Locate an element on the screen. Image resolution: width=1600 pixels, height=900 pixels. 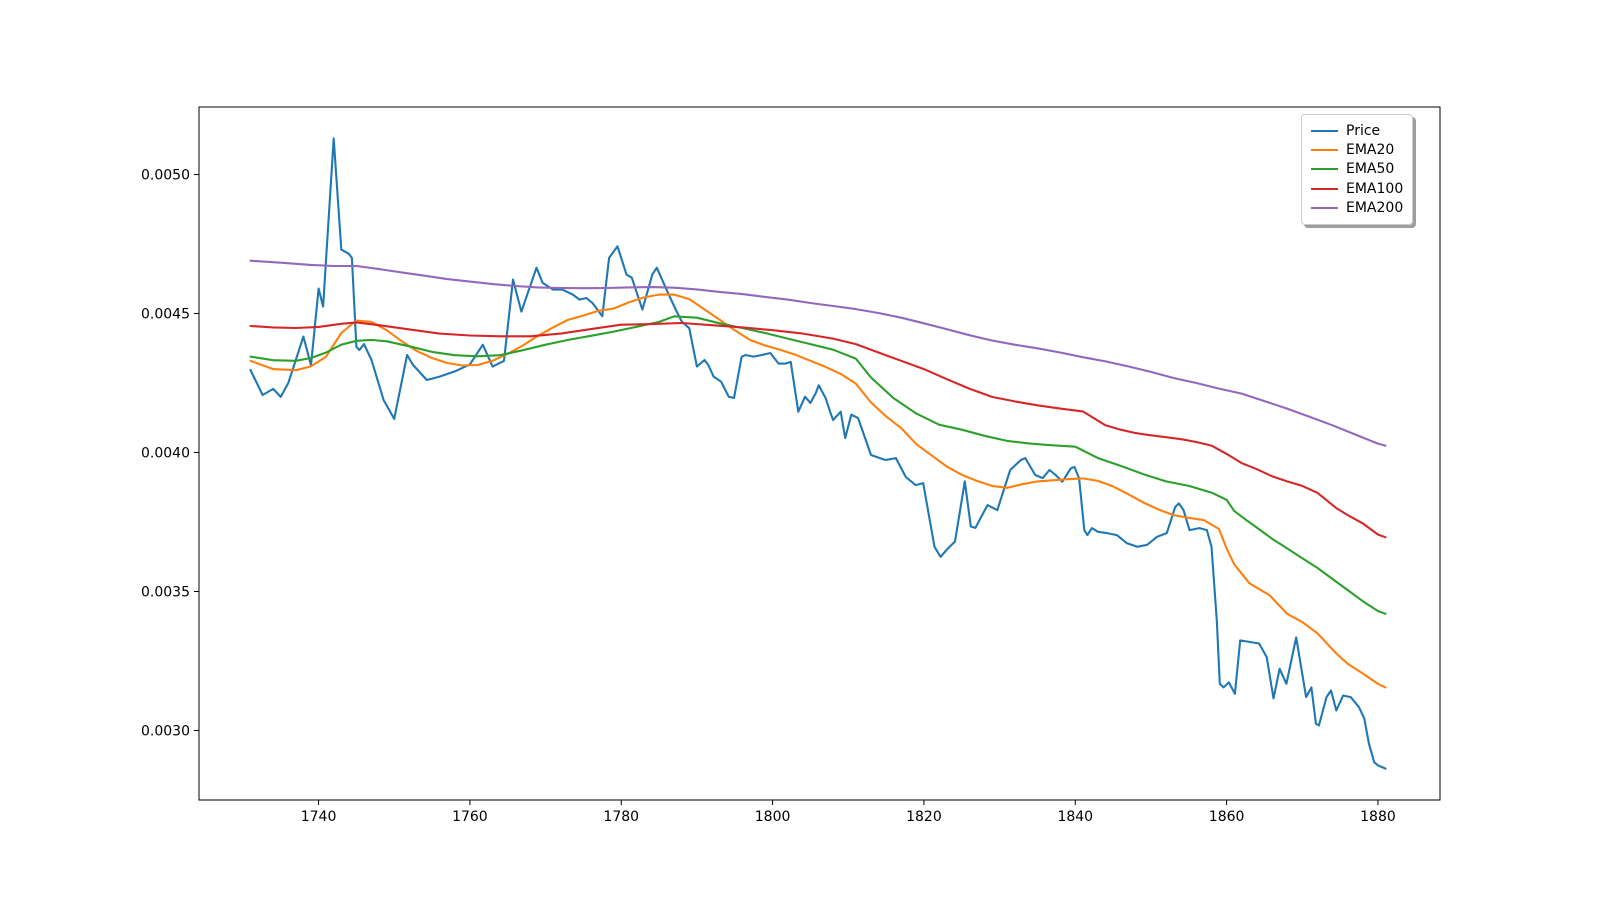
legend-row-ema100: EMA100 is located at coordinates (1357, 188).